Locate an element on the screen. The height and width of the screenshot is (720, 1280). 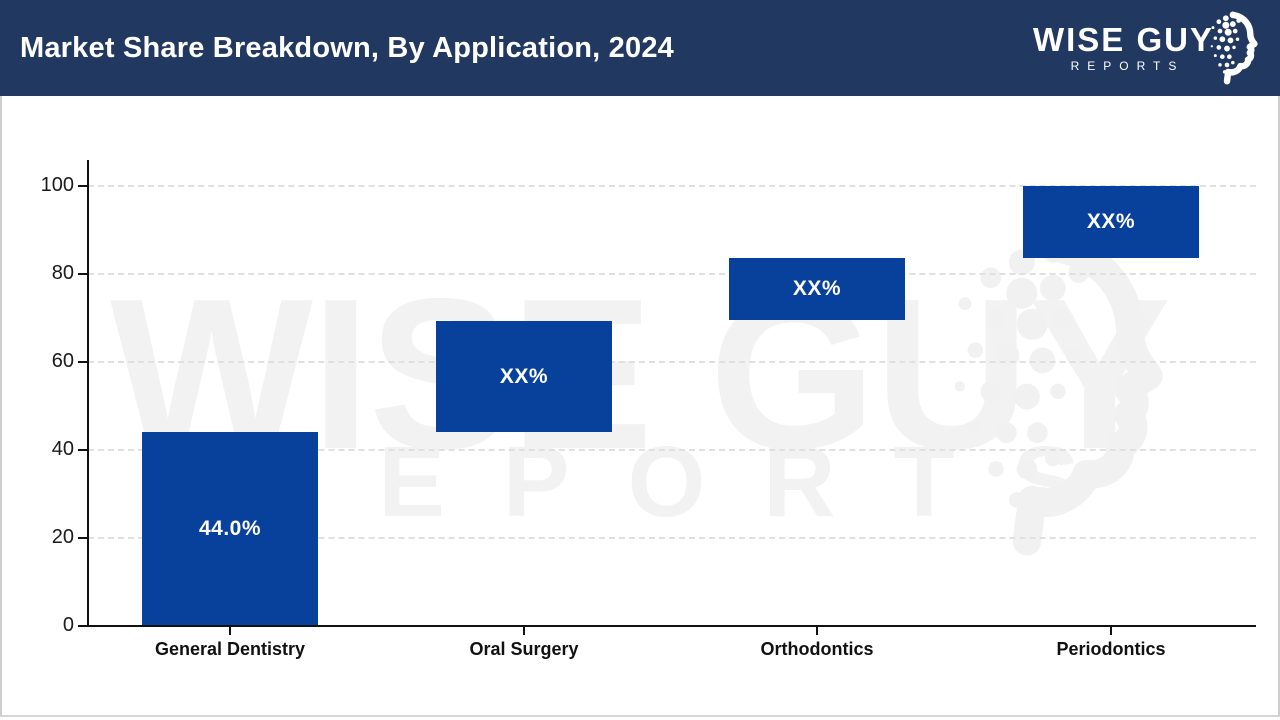
x-tick-orthodontics is located at coordinates (817, 631).